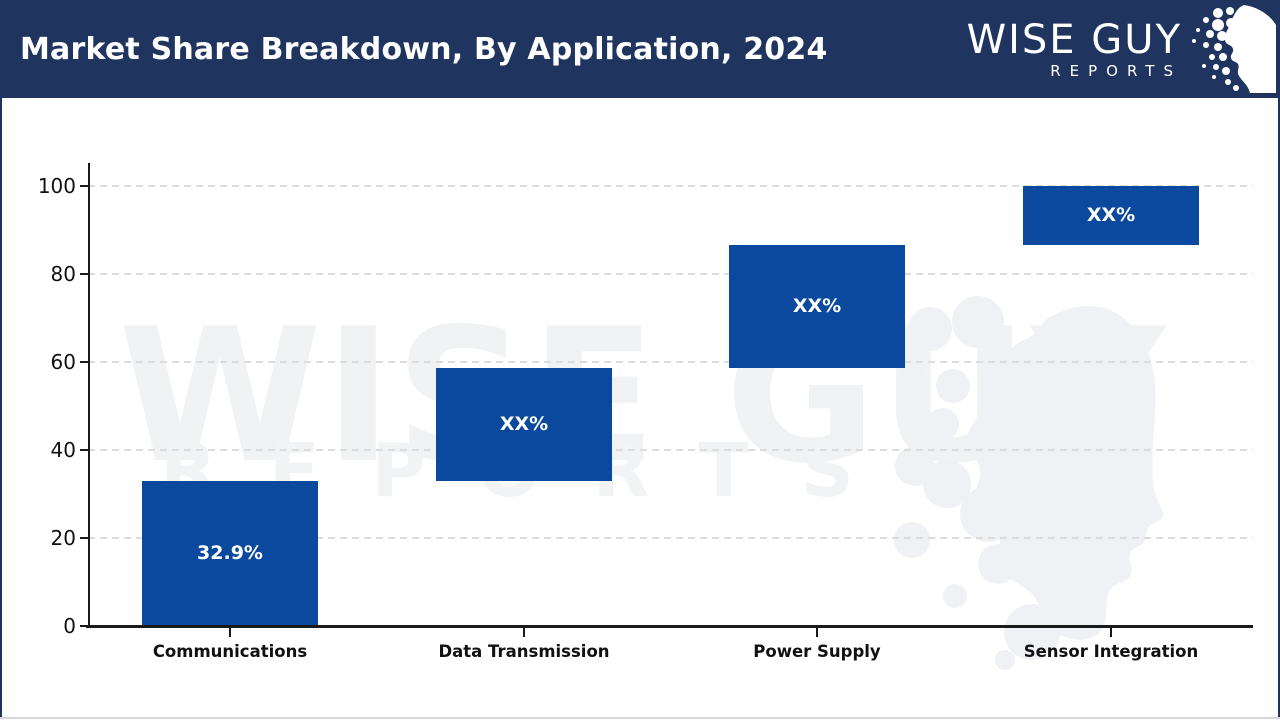 The height and width of the screenshot is (720, 1280). Describe the element at coordinates (669, 626) in the screenshot. I see `x-axis-spine` at that location.